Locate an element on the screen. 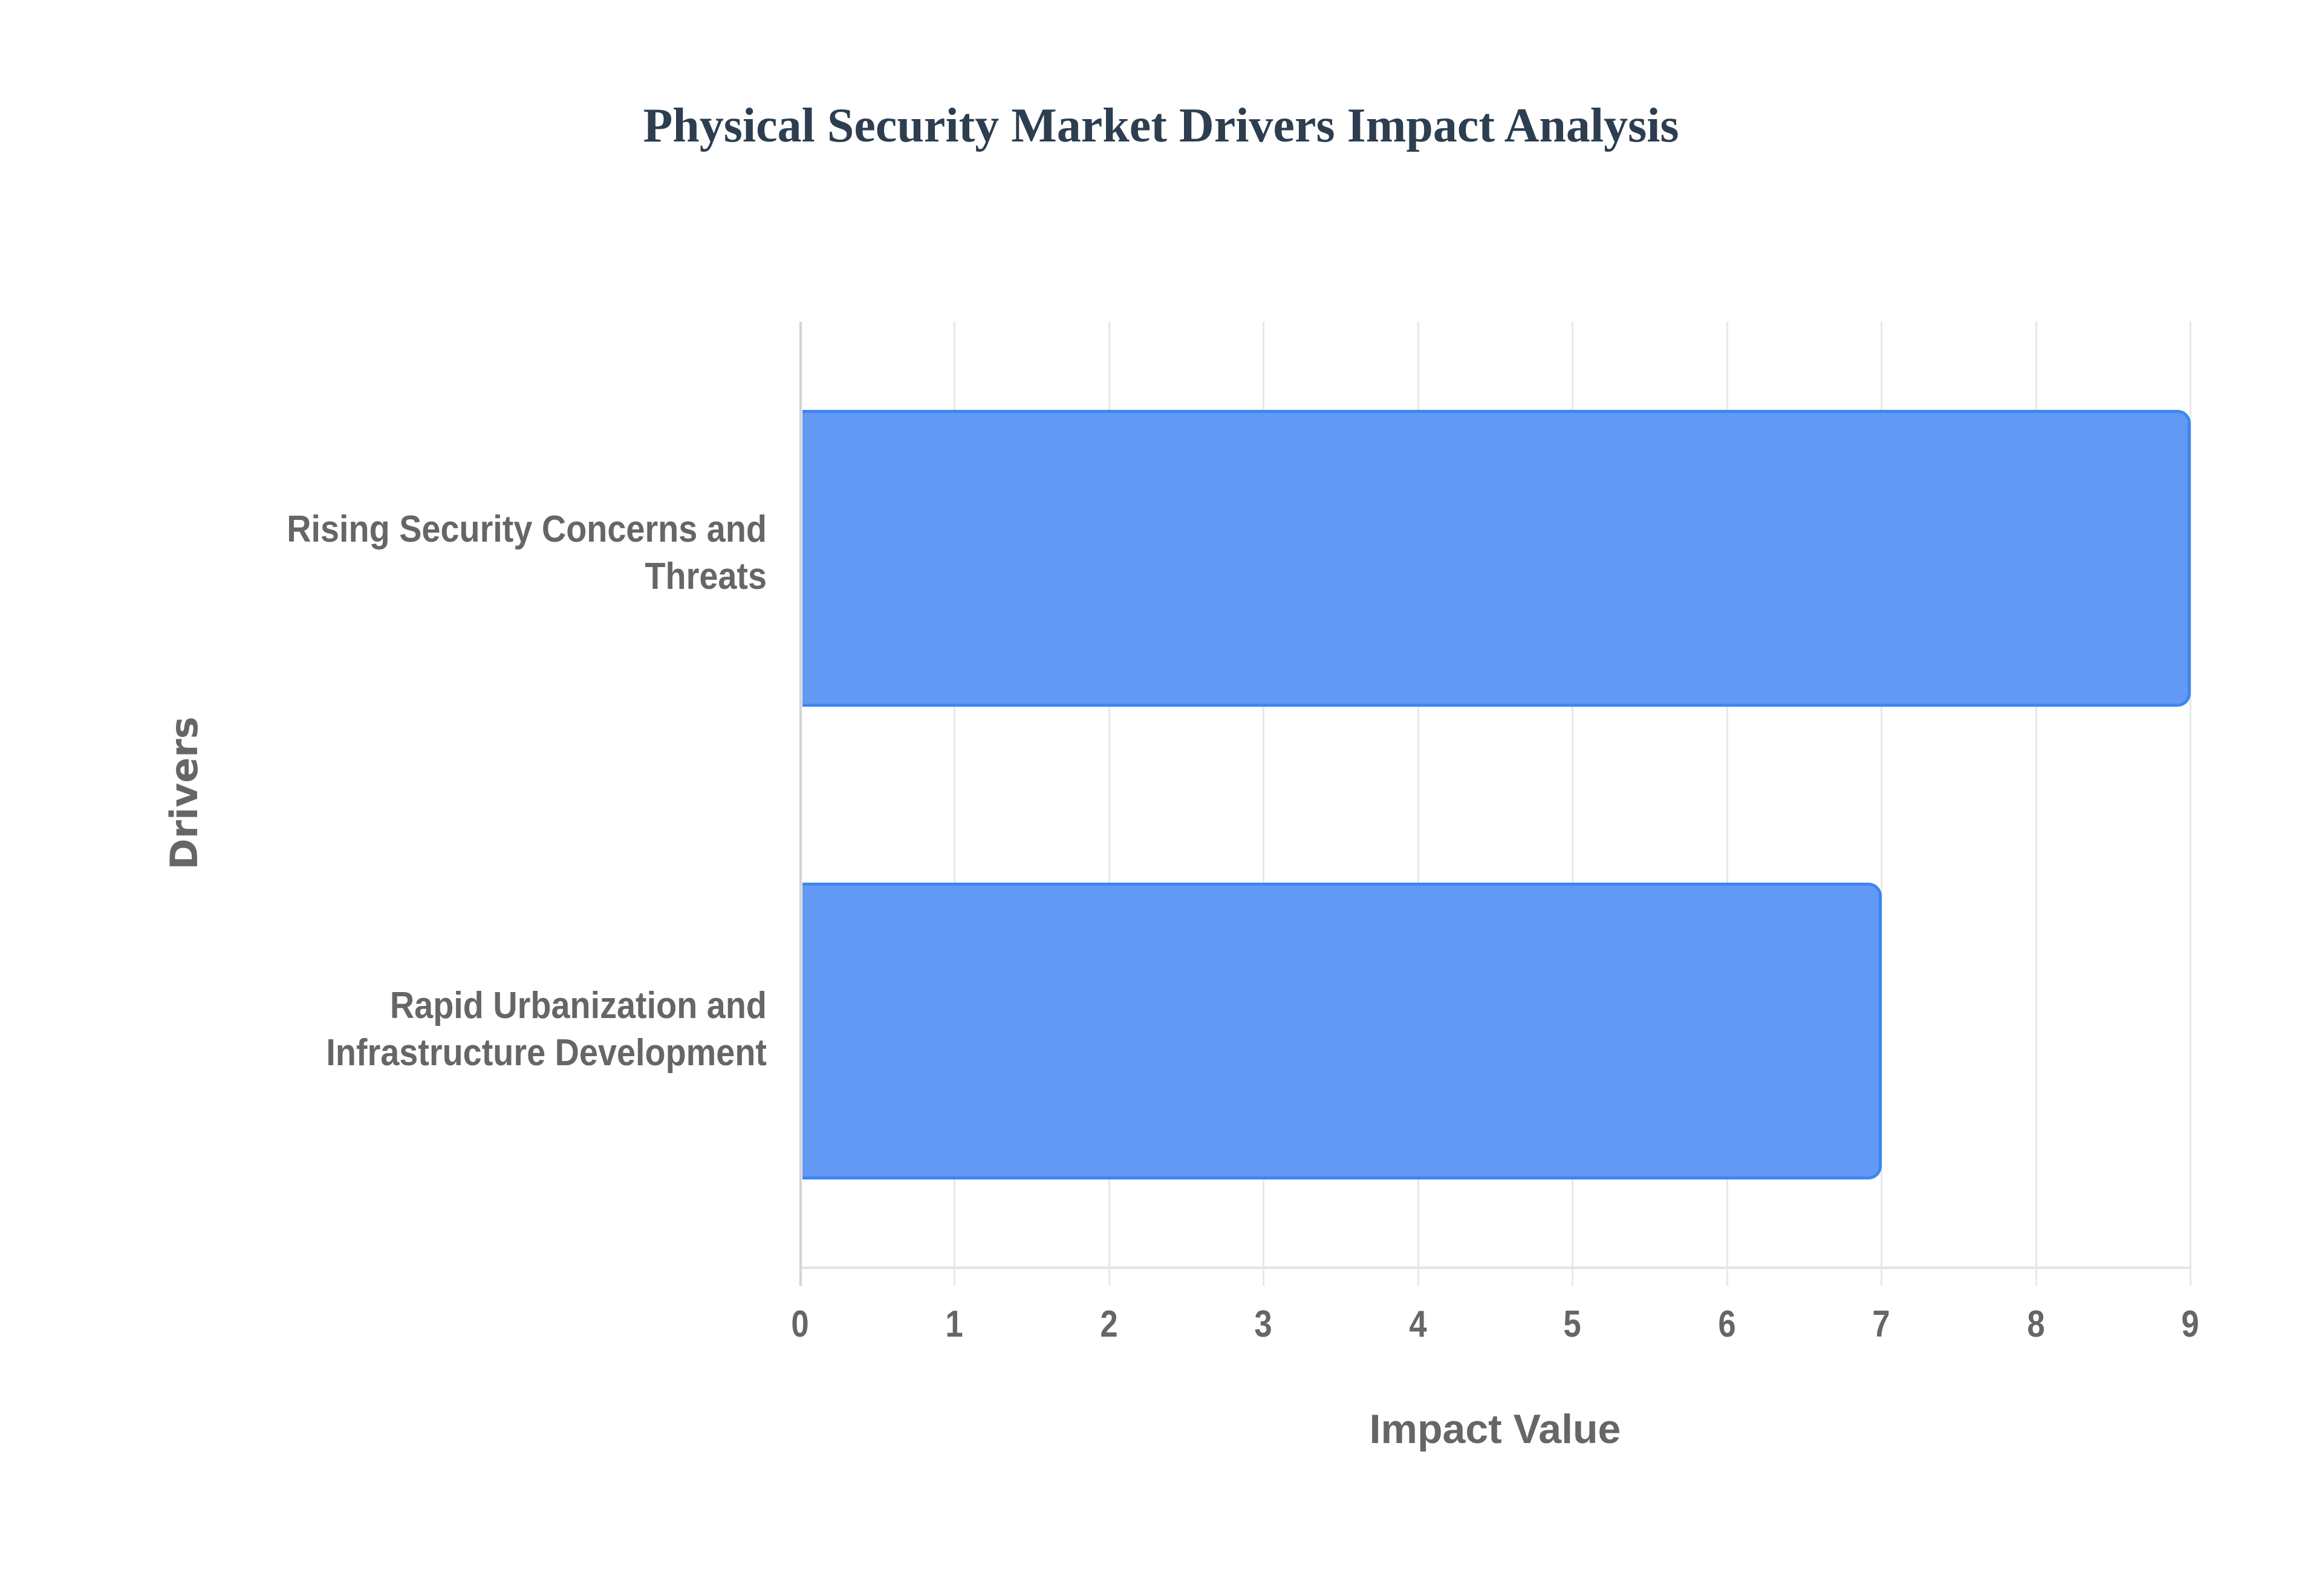 The width and height of the screenshot is (2322, 1596). x-tick-label: 0 is located at coordinates (800, 1324).